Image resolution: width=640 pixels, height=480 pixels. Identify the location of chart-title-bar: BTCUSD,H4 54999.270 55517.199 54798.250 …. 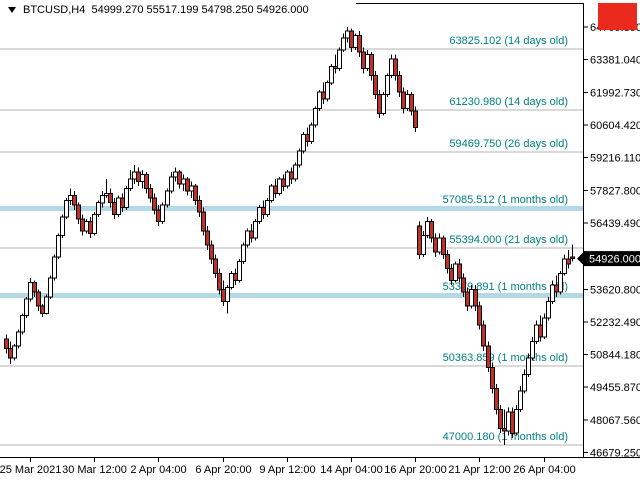
(178, 10).